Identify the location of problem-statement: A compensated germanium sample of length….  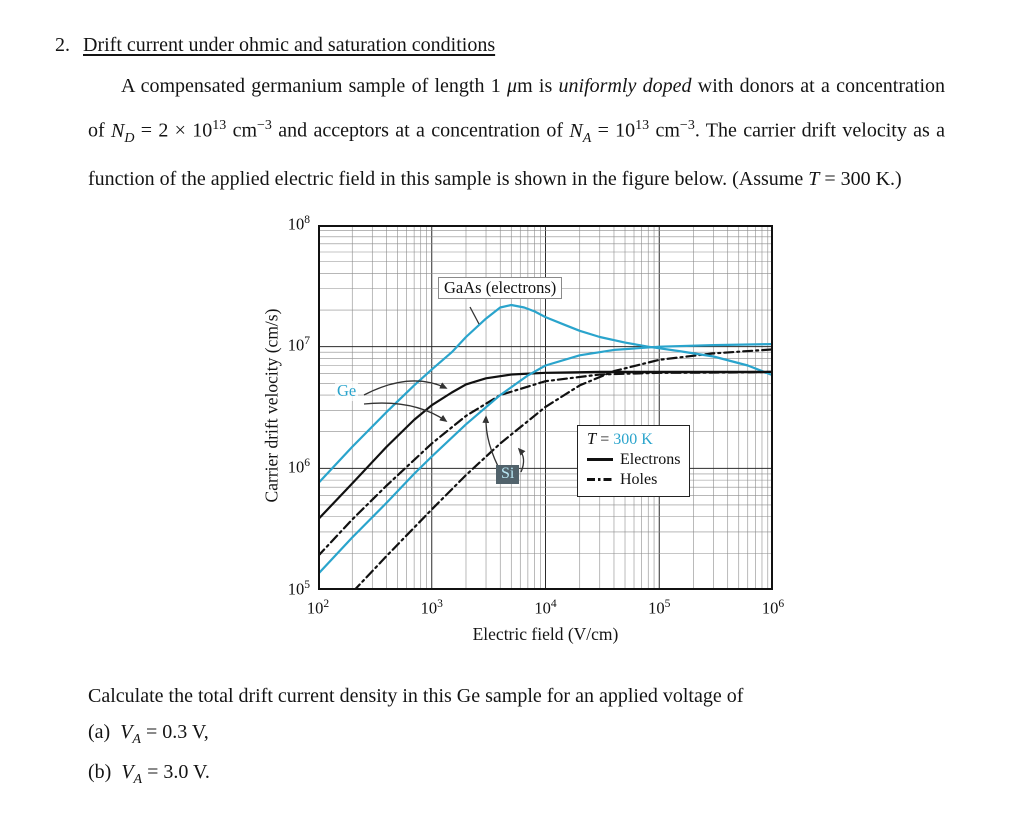
(517, 132).